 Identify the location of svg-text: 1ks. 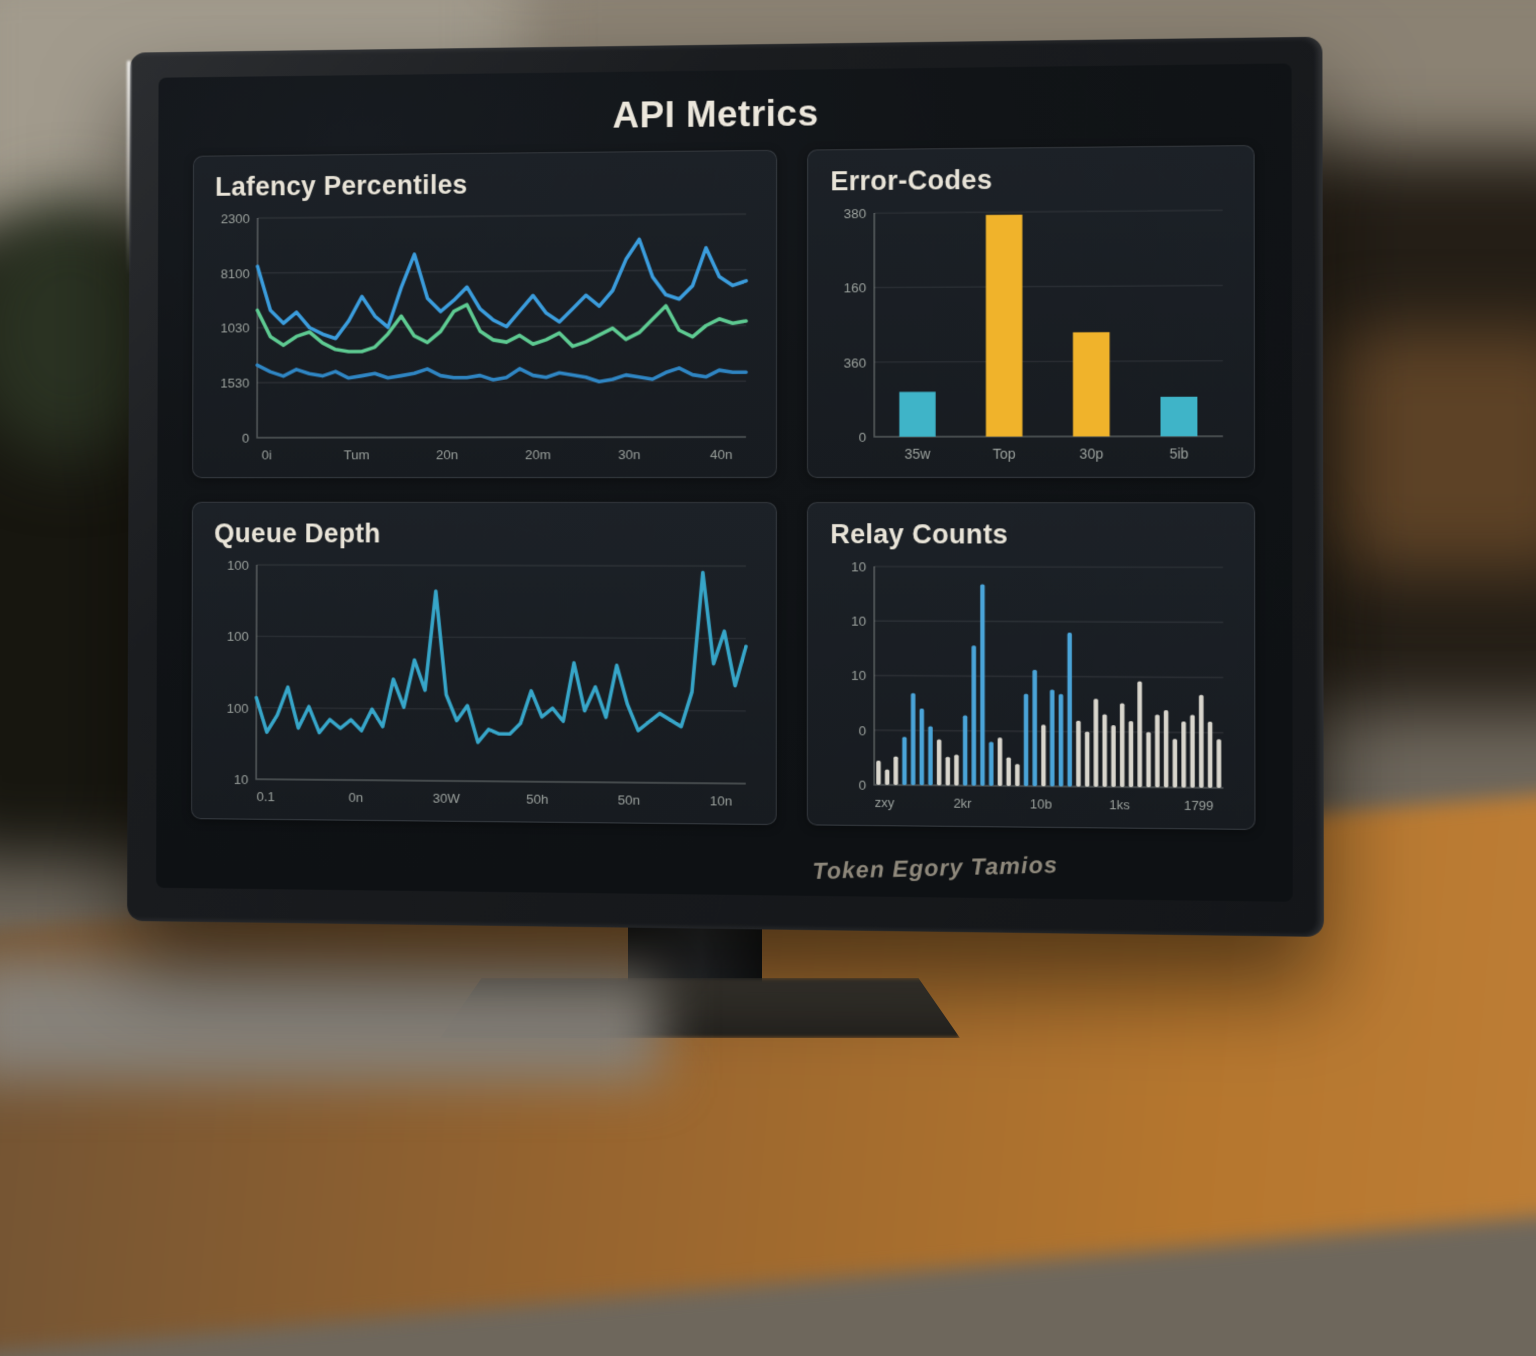
(1119, 805).